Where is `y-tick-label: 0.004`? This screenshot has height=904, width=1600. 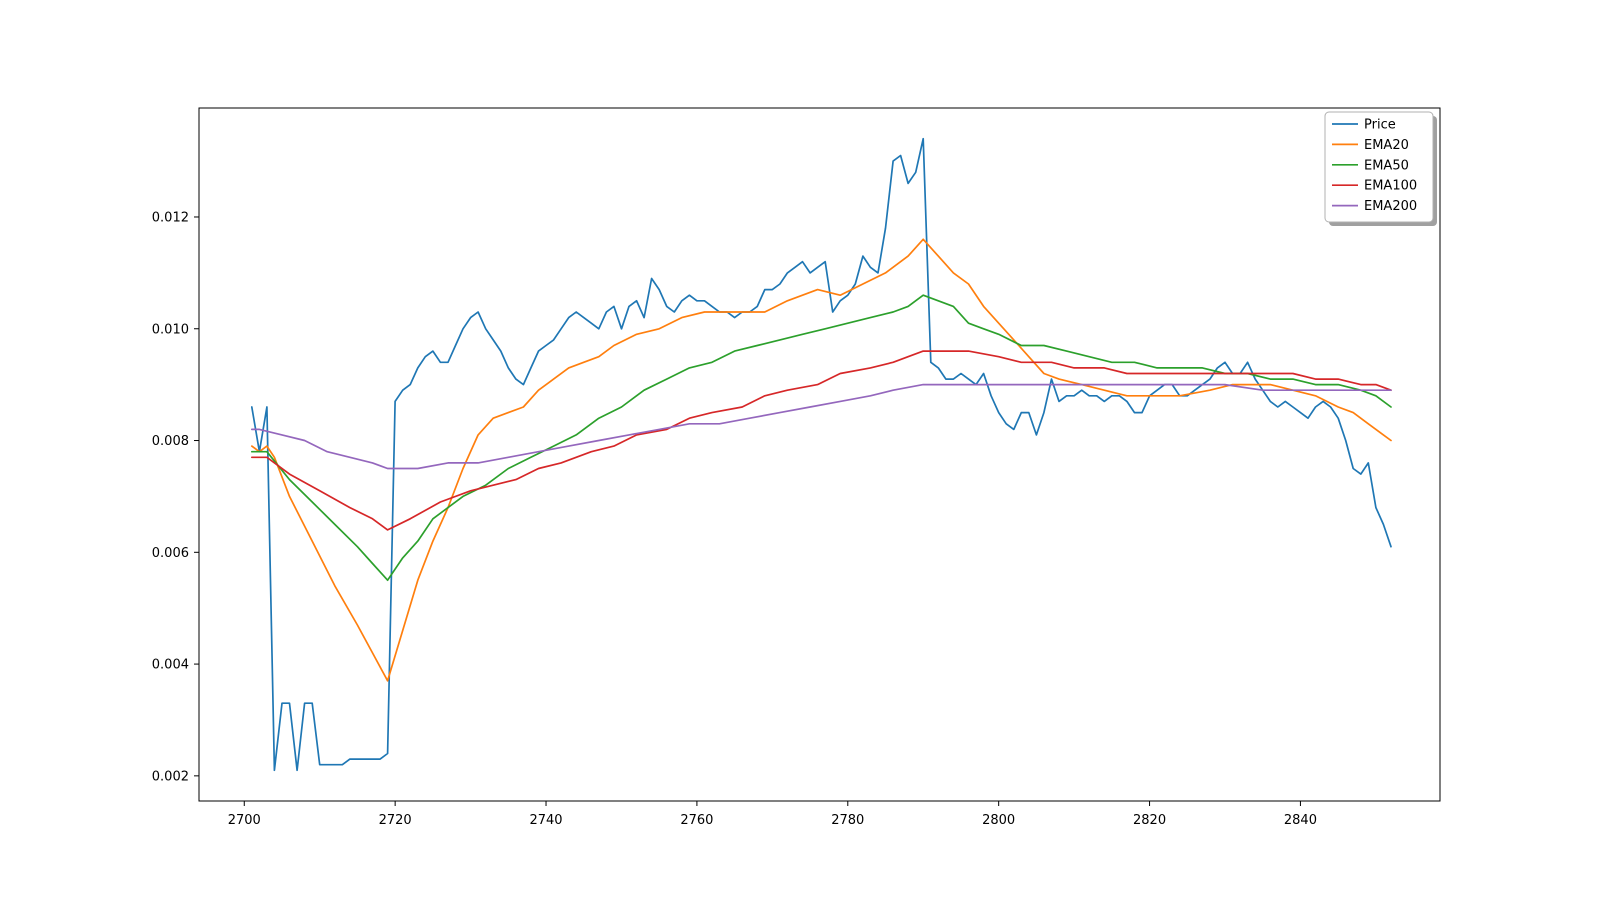 y-tick-label: 0.004 is located at coordinates (170, 665).